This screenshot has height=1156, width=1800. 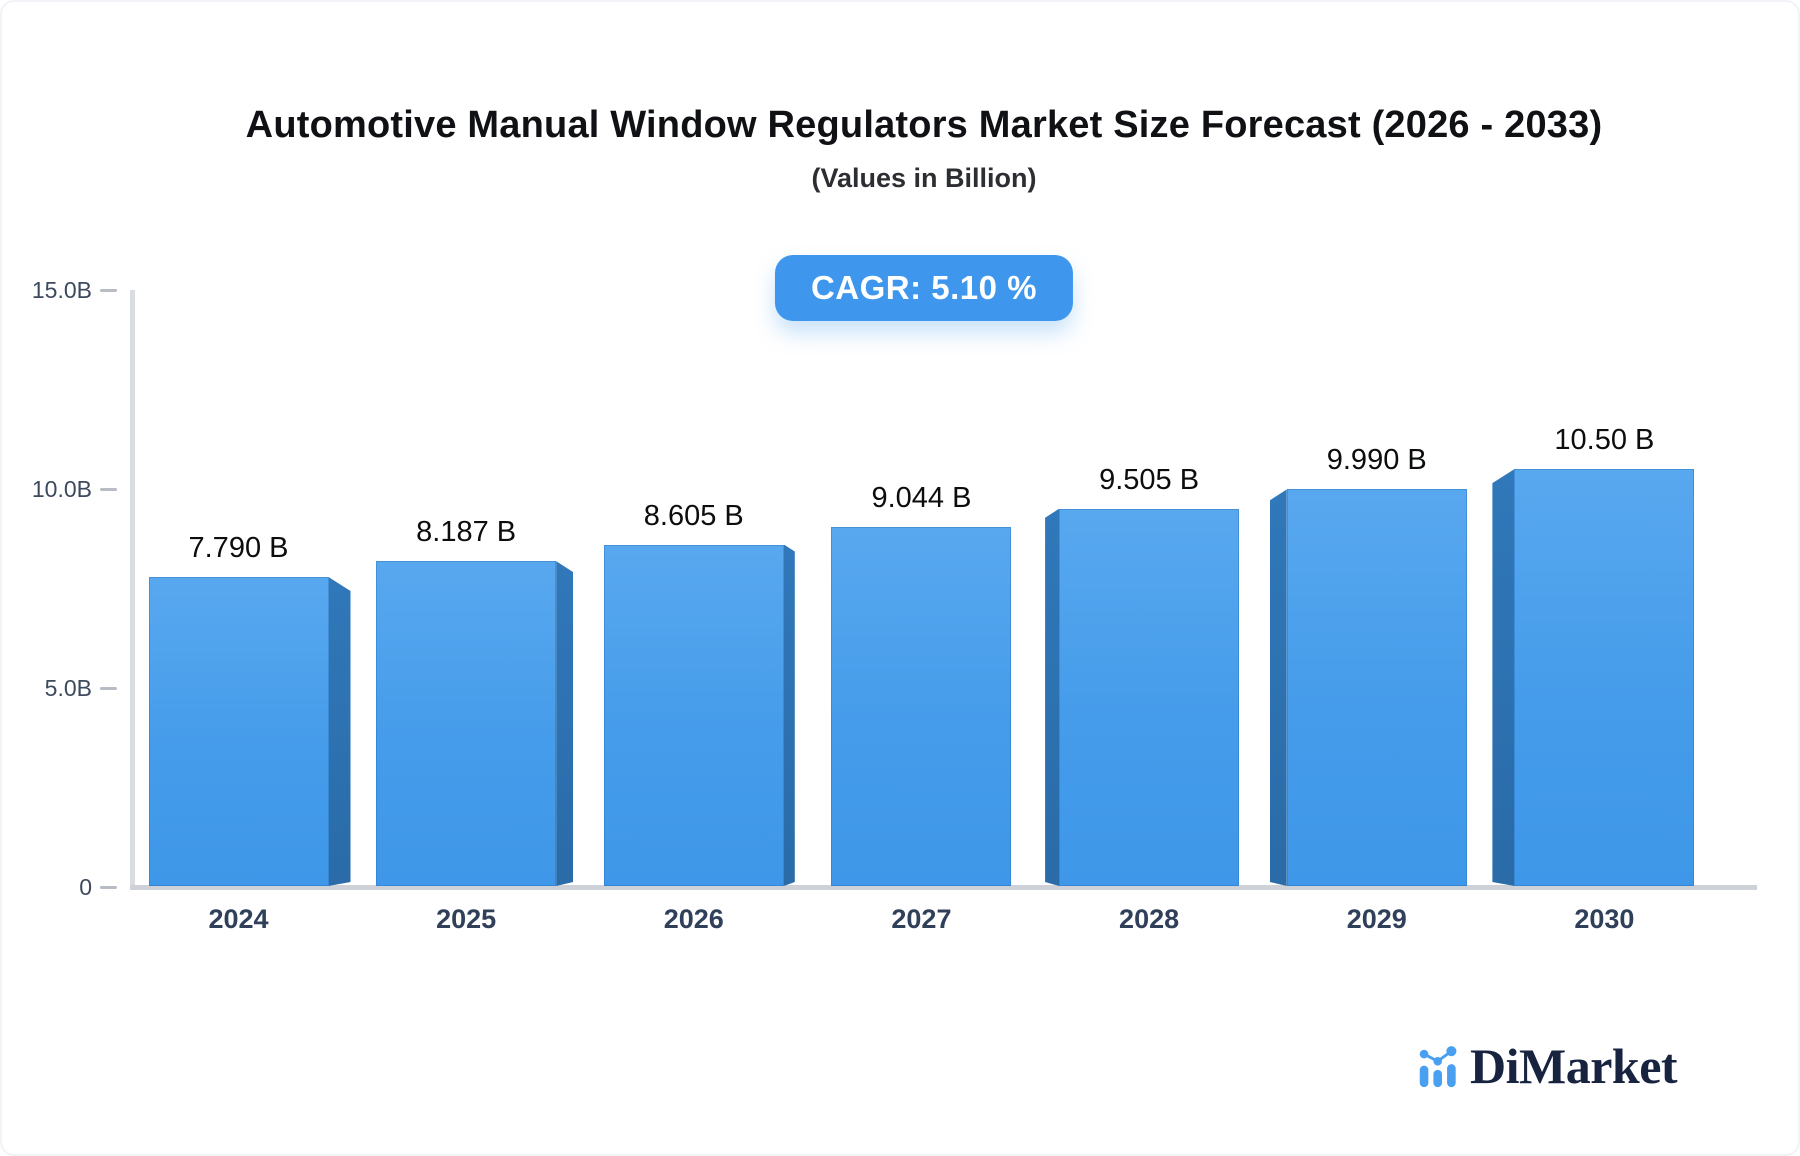 What do you see at coordinates (61, 489) in the screenshot?
I see `y-tick-label: 10.0B` at bounding box center [61, 489].